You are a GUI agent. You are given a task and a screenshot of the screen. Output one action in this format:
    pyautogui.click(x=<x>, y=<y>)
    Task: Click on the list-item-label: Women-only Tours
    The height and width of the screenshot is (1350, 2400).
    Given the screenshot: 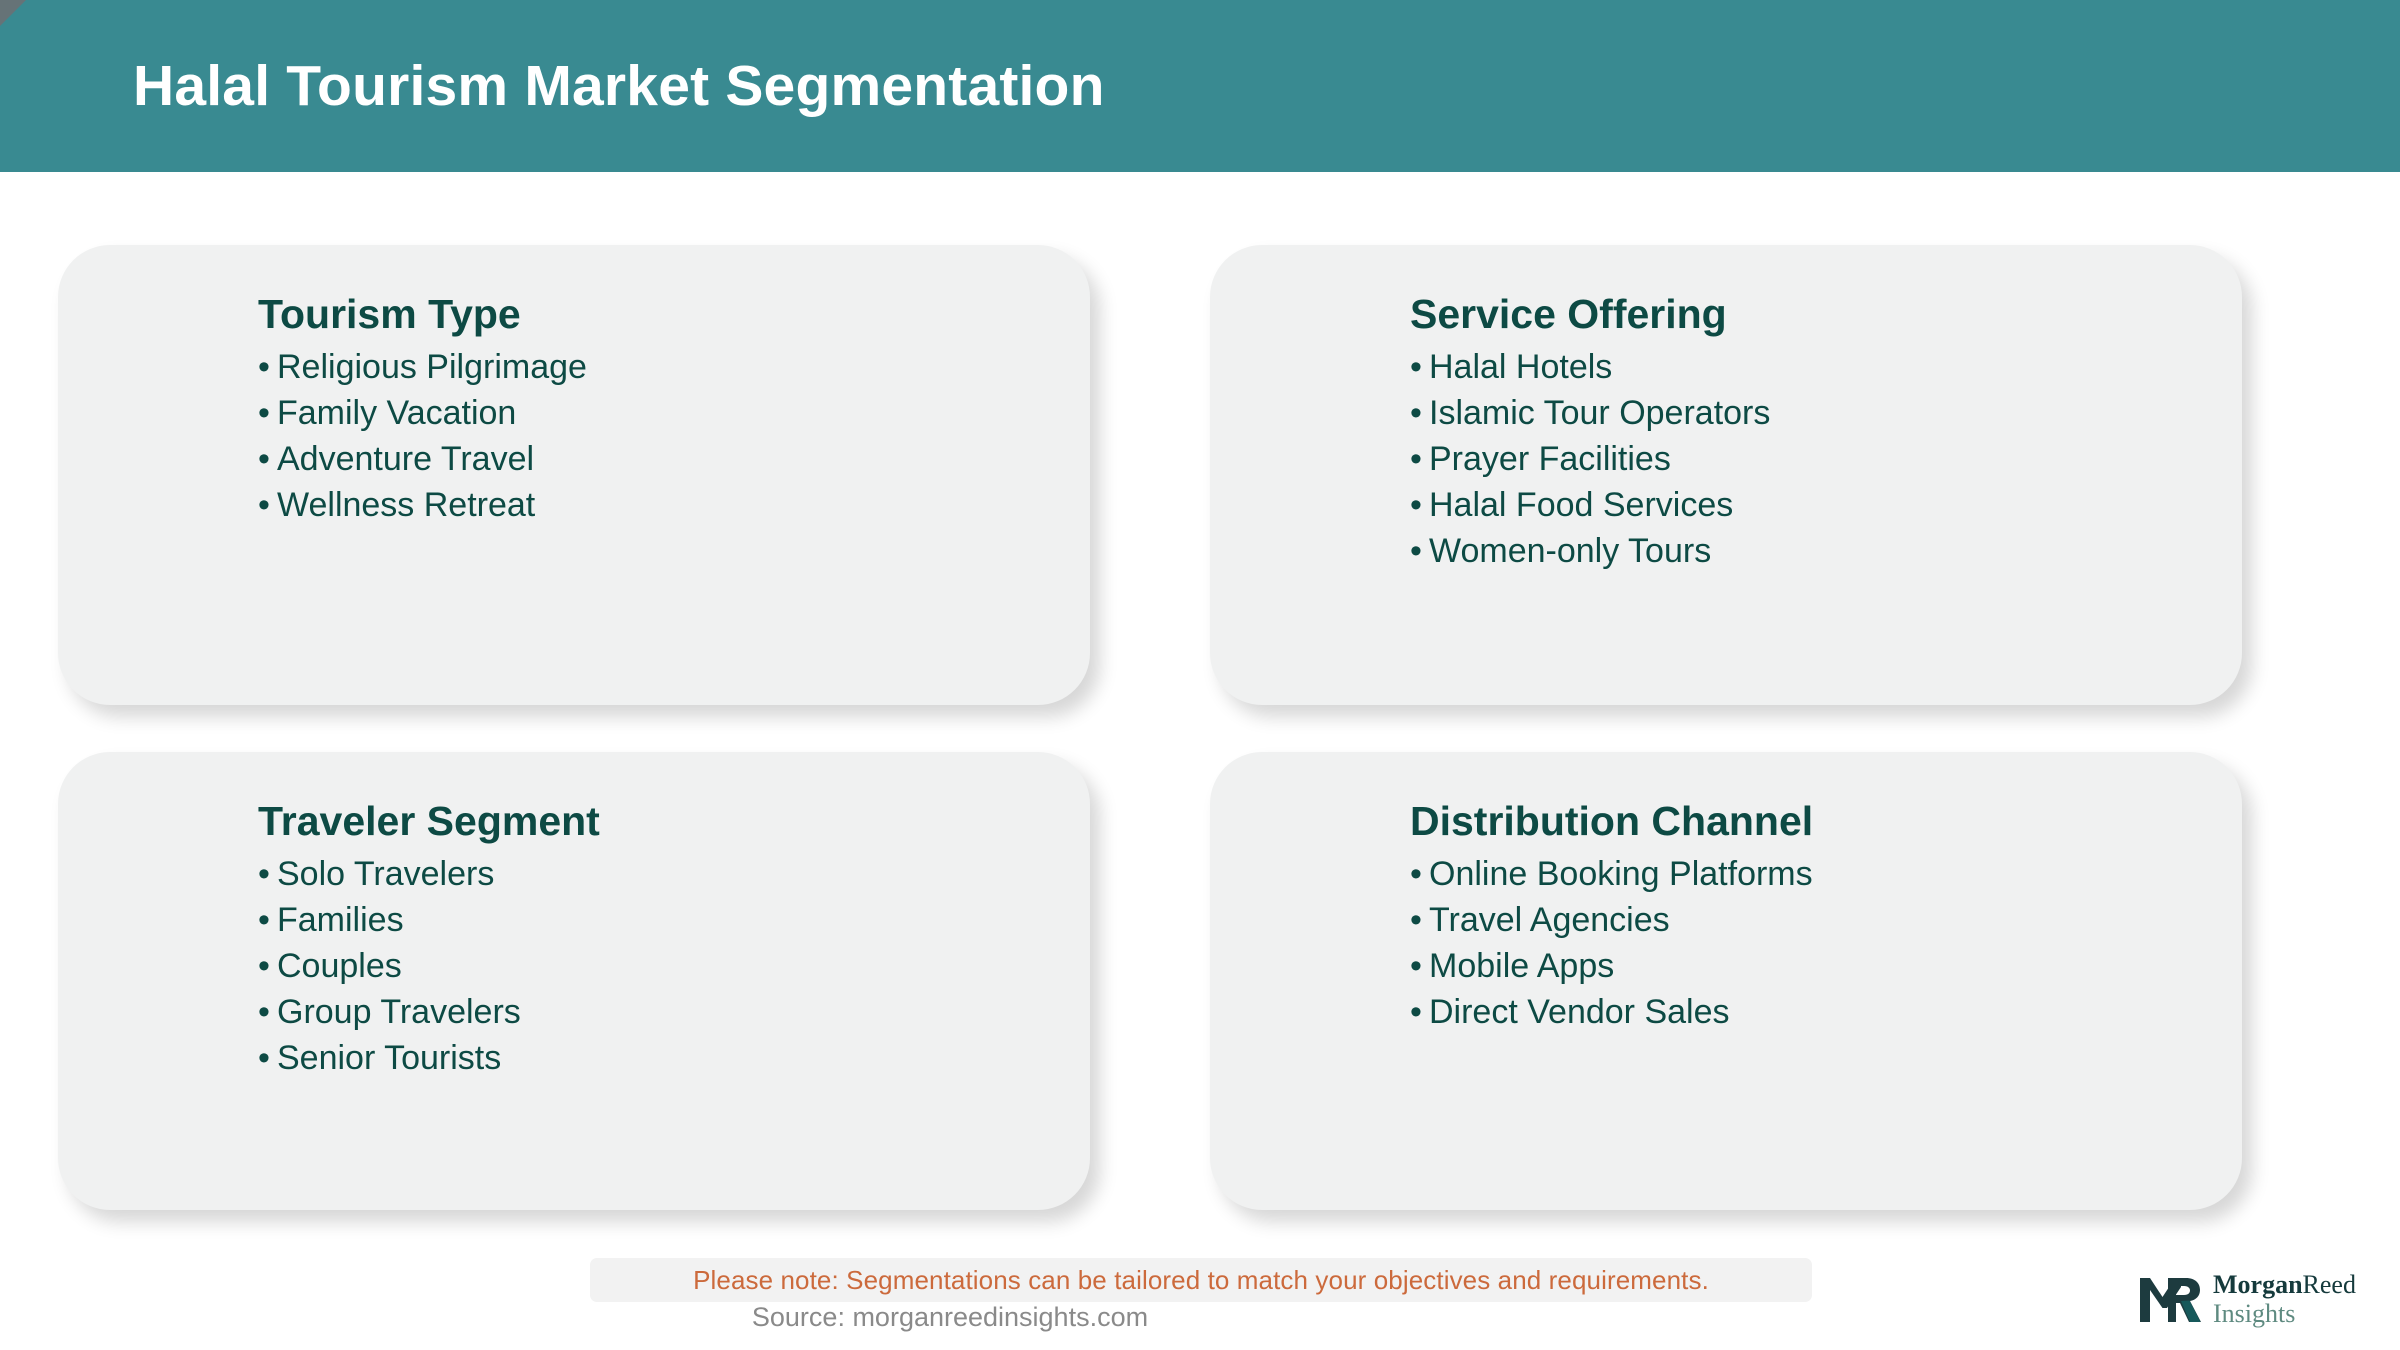 What is the action you would take?
    pyautogui.click(x=1570, y=551)
    